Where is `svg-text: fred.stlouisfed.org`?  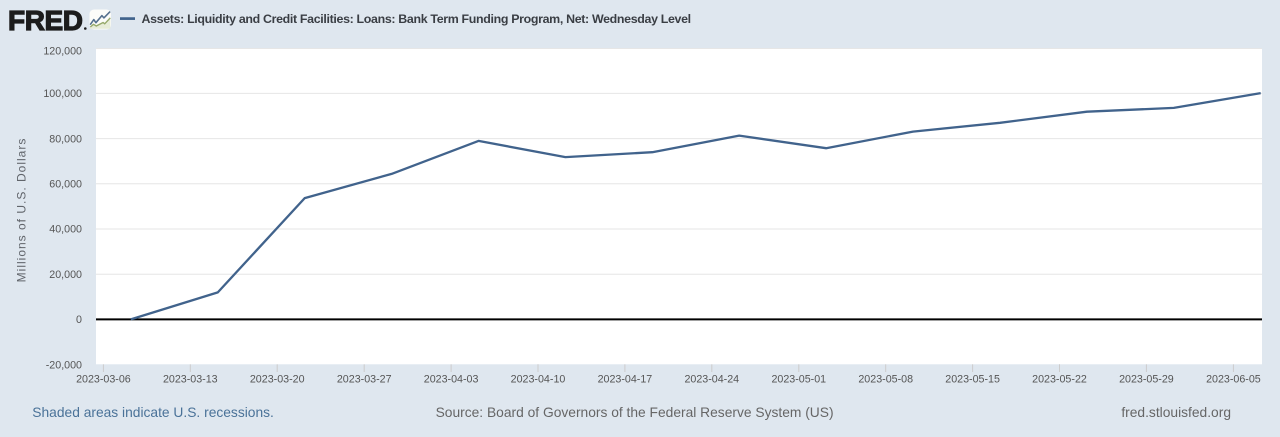 svg-text: fred.stlouisfed.org is located at coordinates (1176, 412).